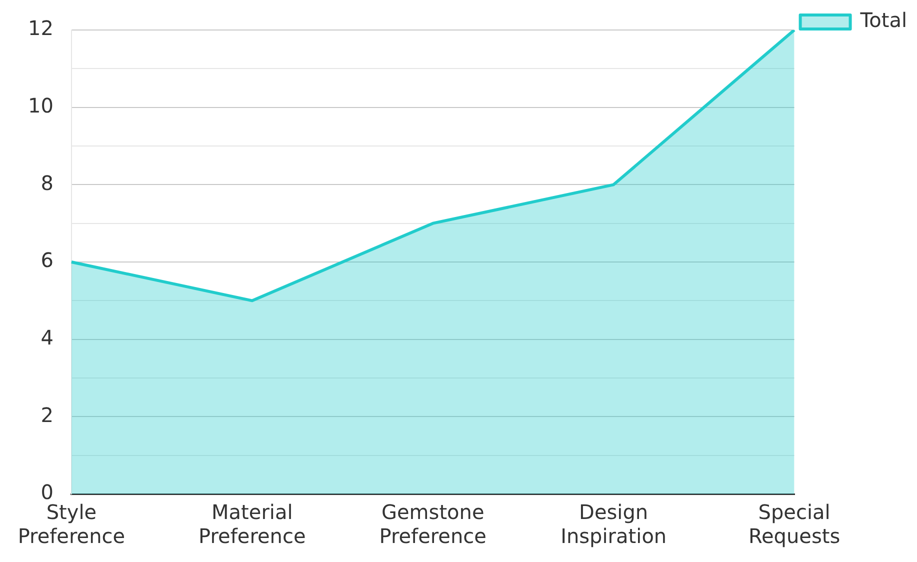 Image resolution: width=917 pixels, height=562 pixels. Describe the element at coordinates (794, 524) in the screenshot. I see `x-tick-label: Special Requests` at that location.